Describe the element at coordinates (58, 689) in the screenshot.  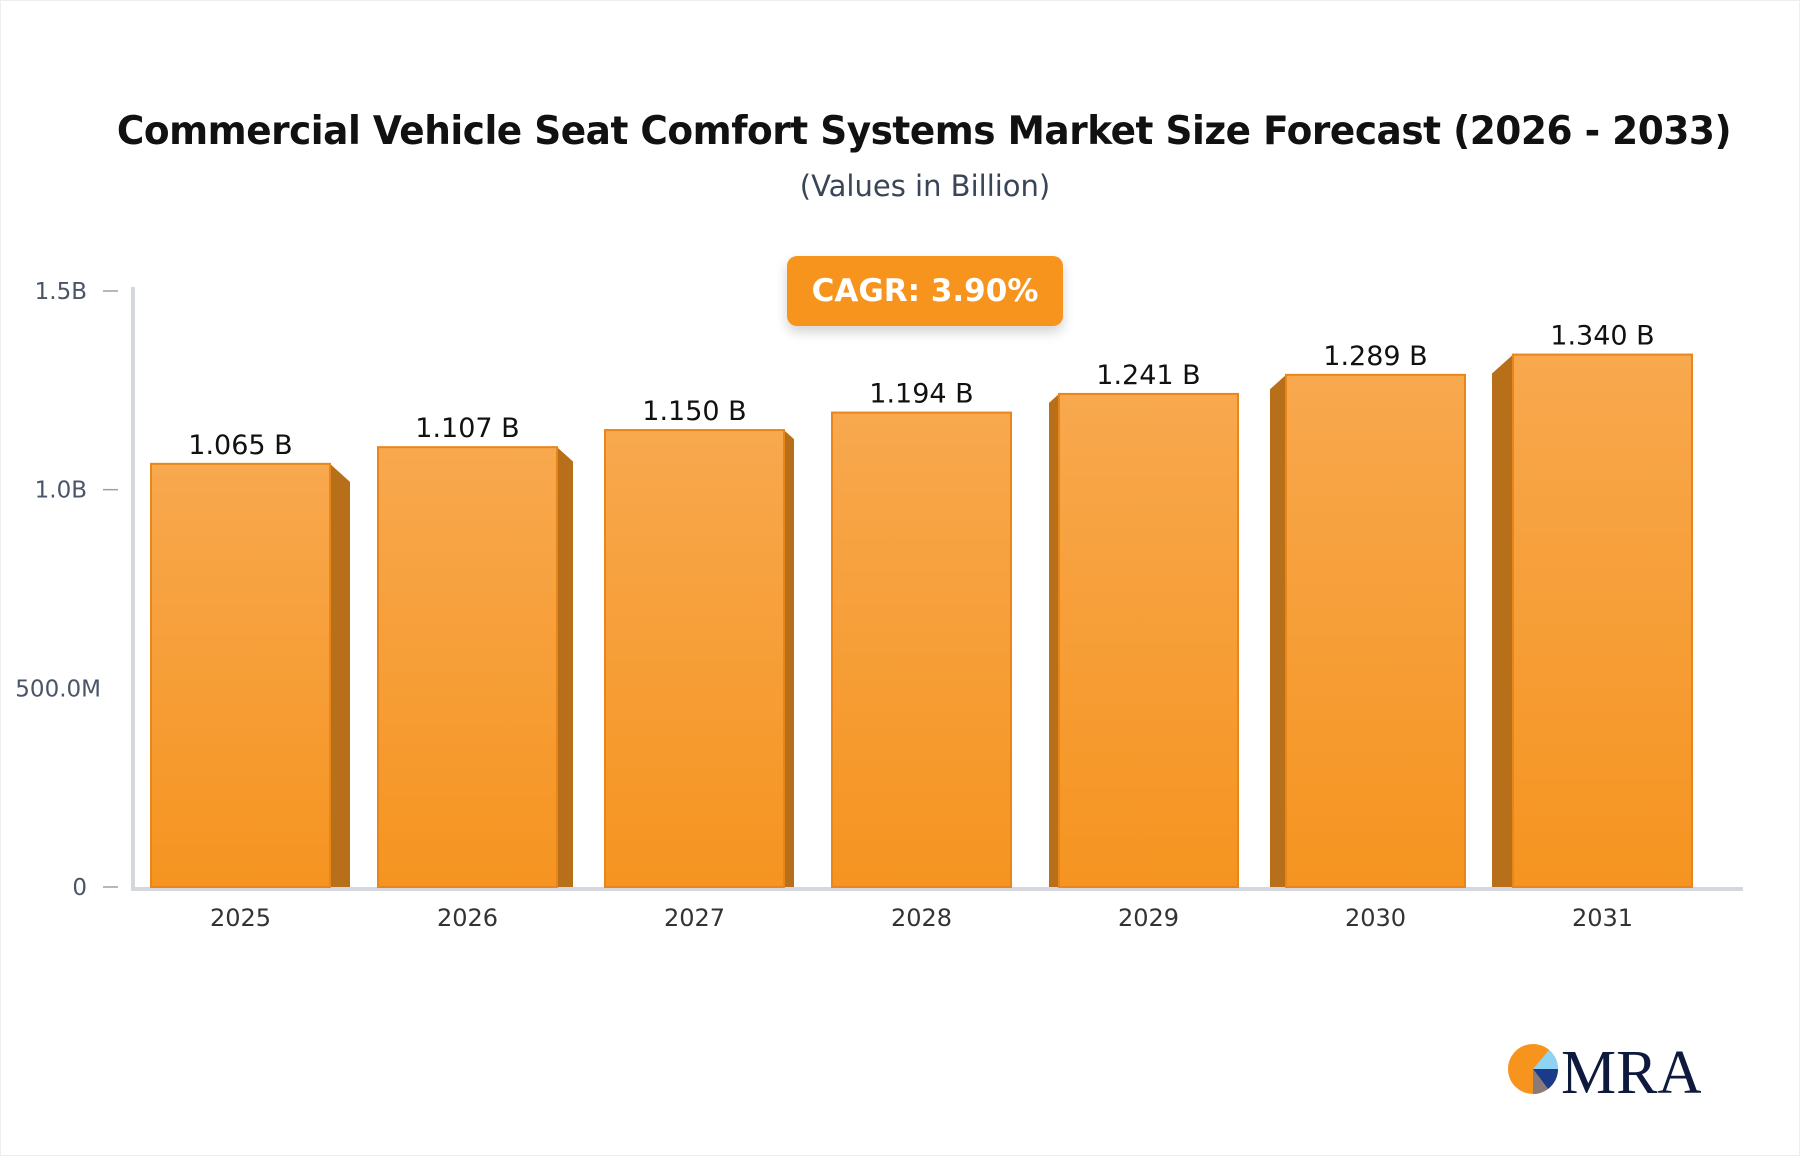
I see `y-tick-label: 500.0M` at that location.